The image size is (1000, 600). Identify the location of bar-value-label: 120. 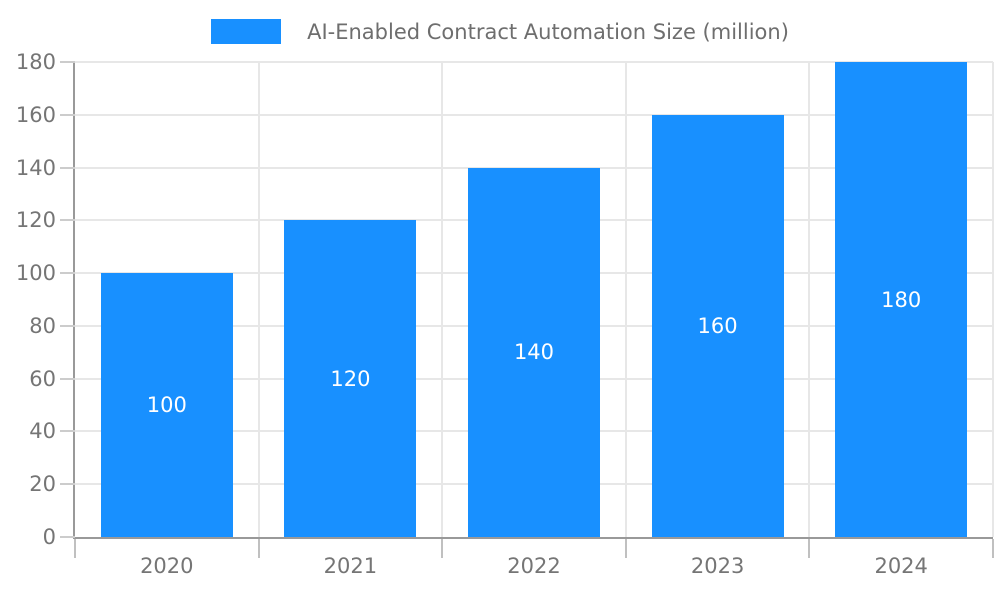
(350, 378).